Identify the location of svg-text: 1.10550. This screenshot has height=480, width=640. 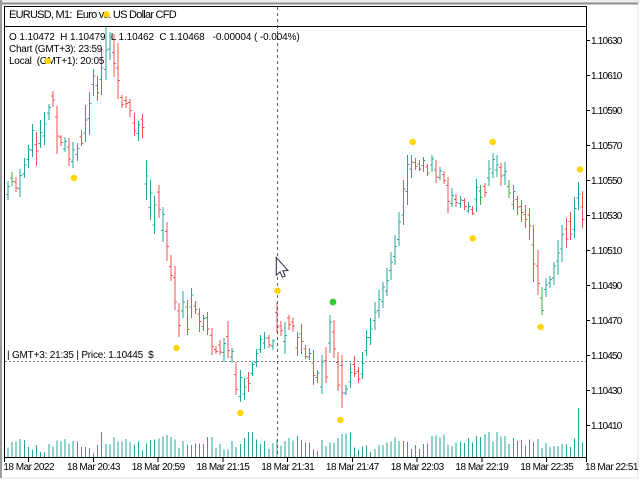
(607, 181).